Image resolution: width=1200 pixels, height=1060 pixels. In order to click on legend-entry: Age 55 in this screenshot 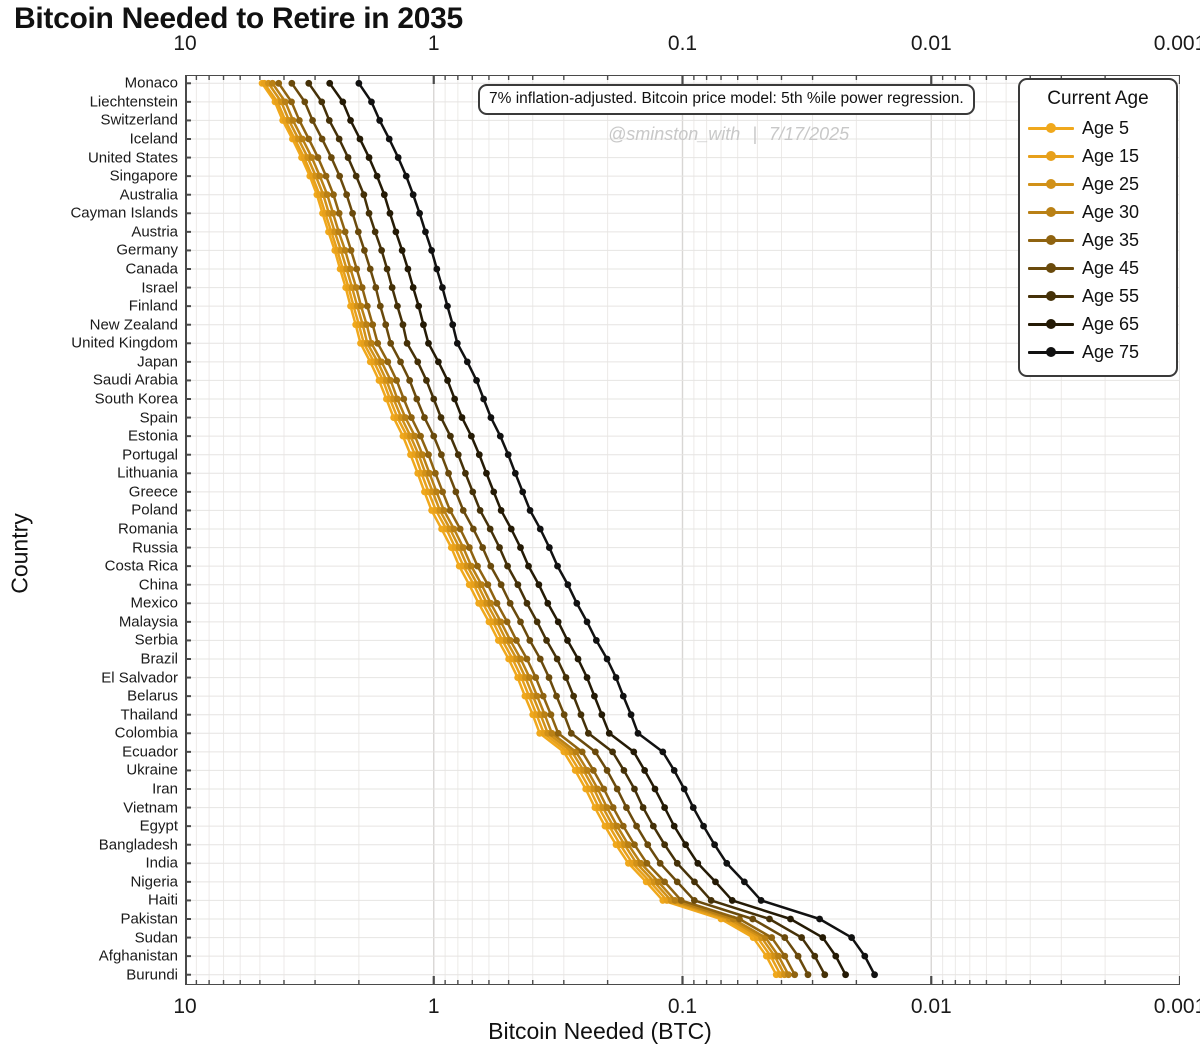, I will do `click(1098, 296)`.